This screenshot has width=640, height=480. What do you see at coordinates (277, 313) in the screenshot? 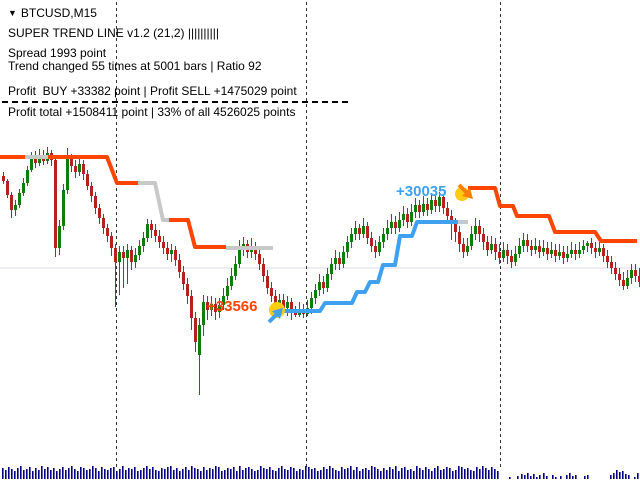
I see `buy-signal-arrow-icon` at bounding box center [277, 313].